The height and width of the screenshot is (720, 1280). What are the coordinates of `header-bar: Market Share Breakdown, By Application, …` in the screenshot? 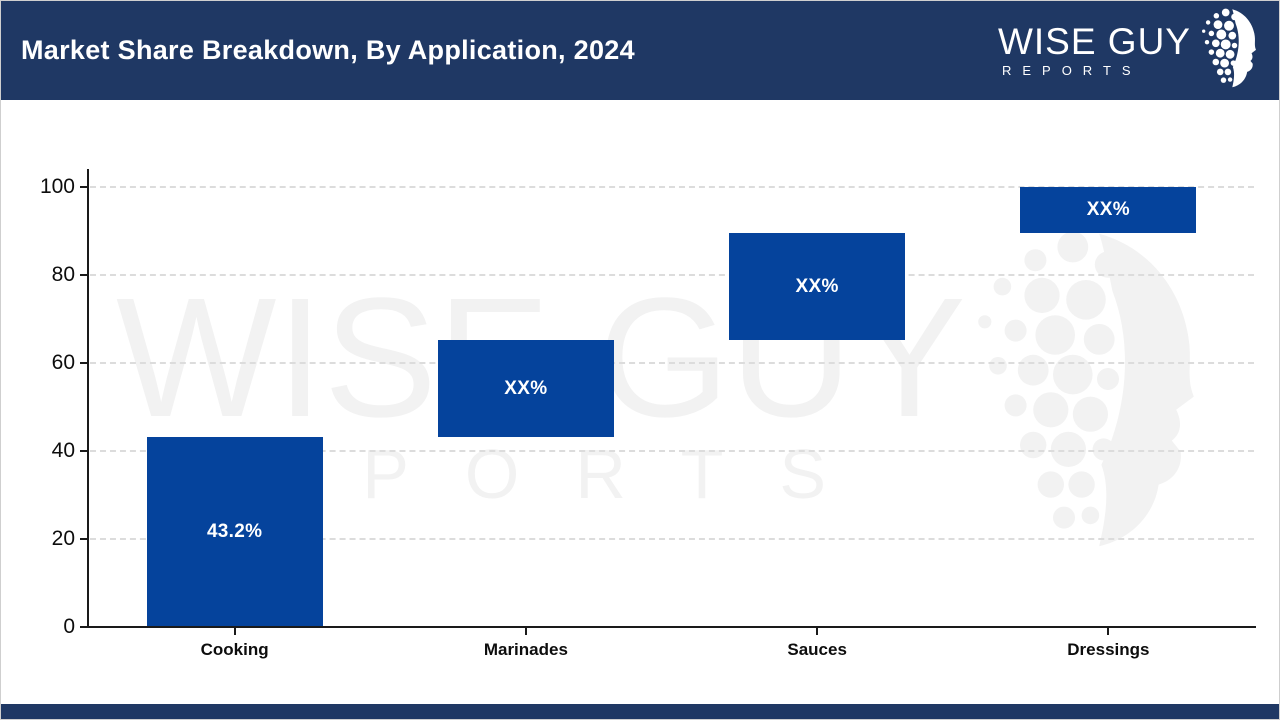 It's located at (640, 50).